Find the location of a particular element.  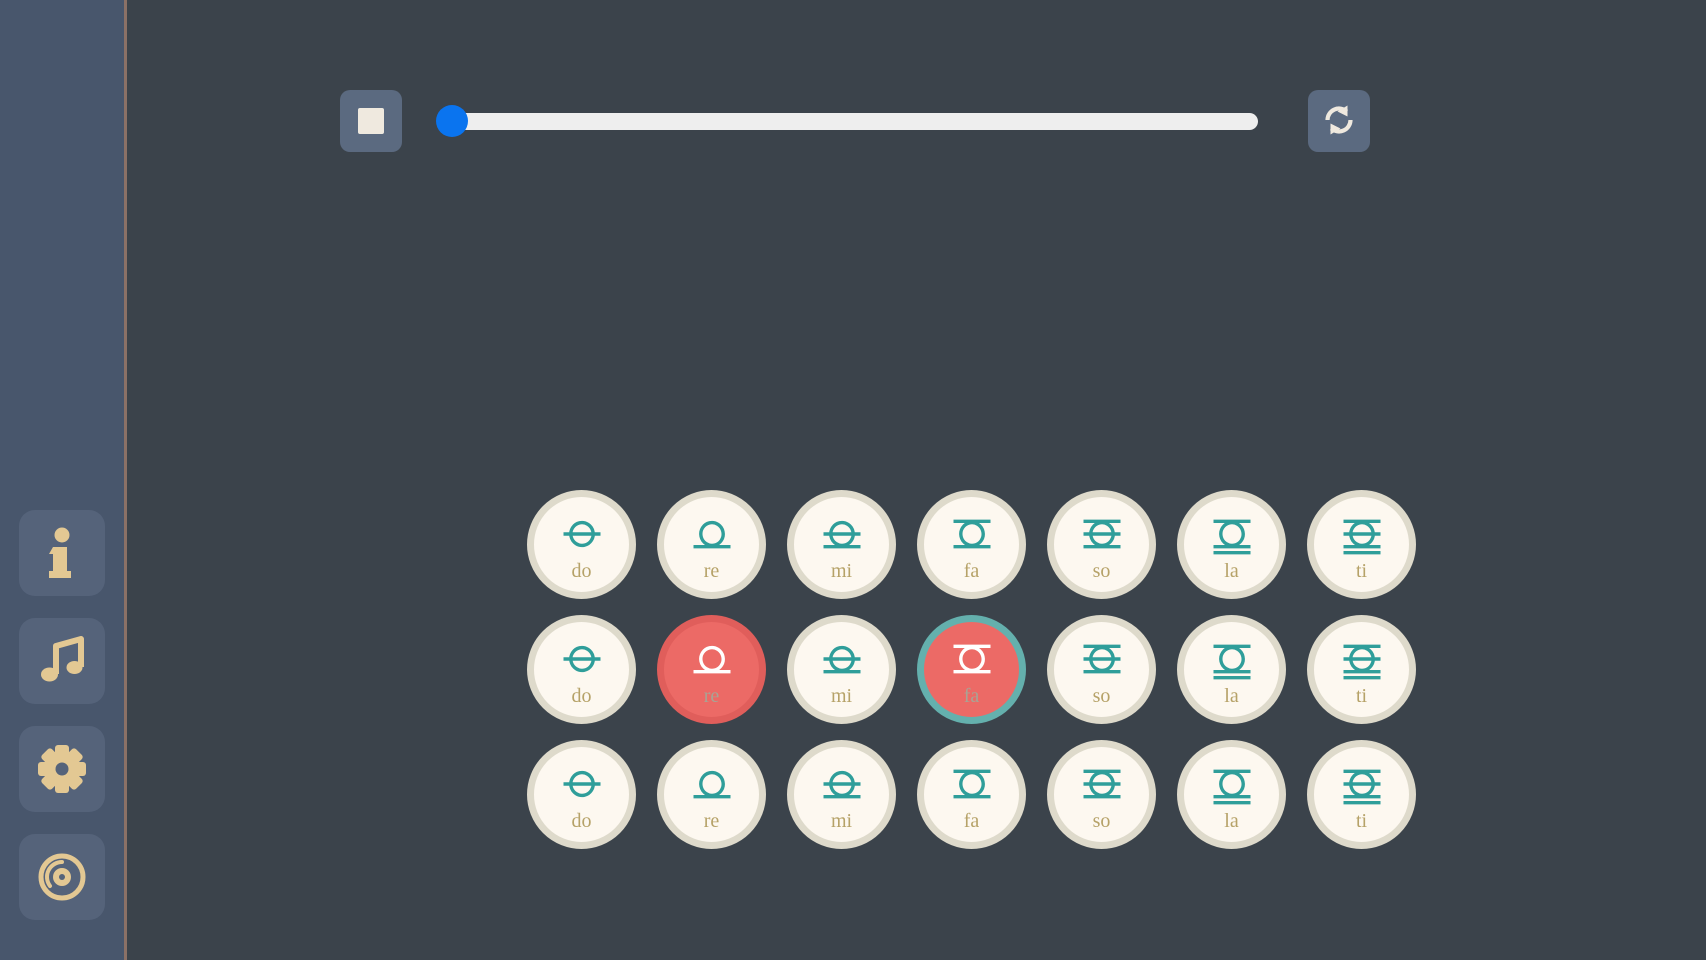

note-button-octave-low-do: do is located at coordinates (581, 544).